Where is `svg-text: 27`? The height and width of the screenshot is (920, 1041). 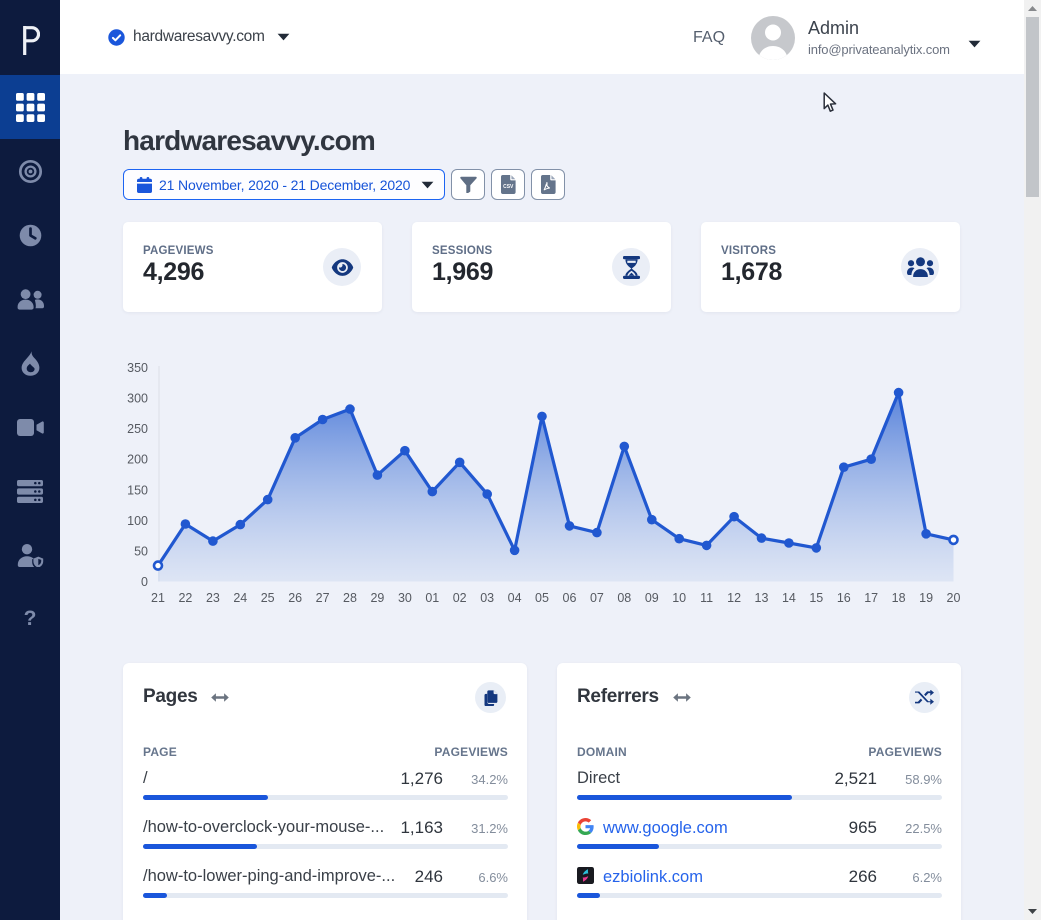
svg-text: 27 is located at coordinates (323, 598).